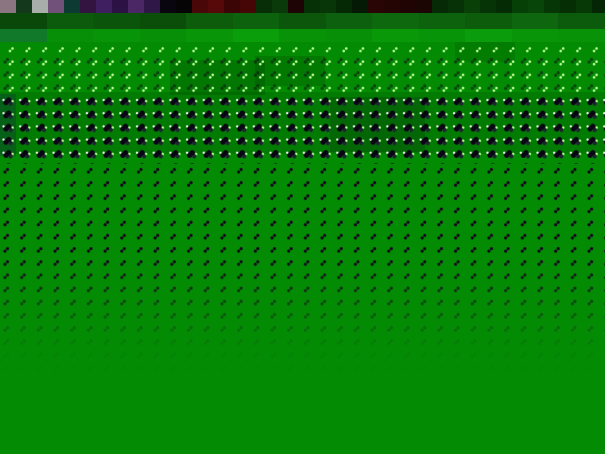 Image resolution: width=605 pixels, height=454 pixels. Describe the element at coordinates (302, 74) in the screenshot. I see `dark-mark-grid-upper-layer` at that location.